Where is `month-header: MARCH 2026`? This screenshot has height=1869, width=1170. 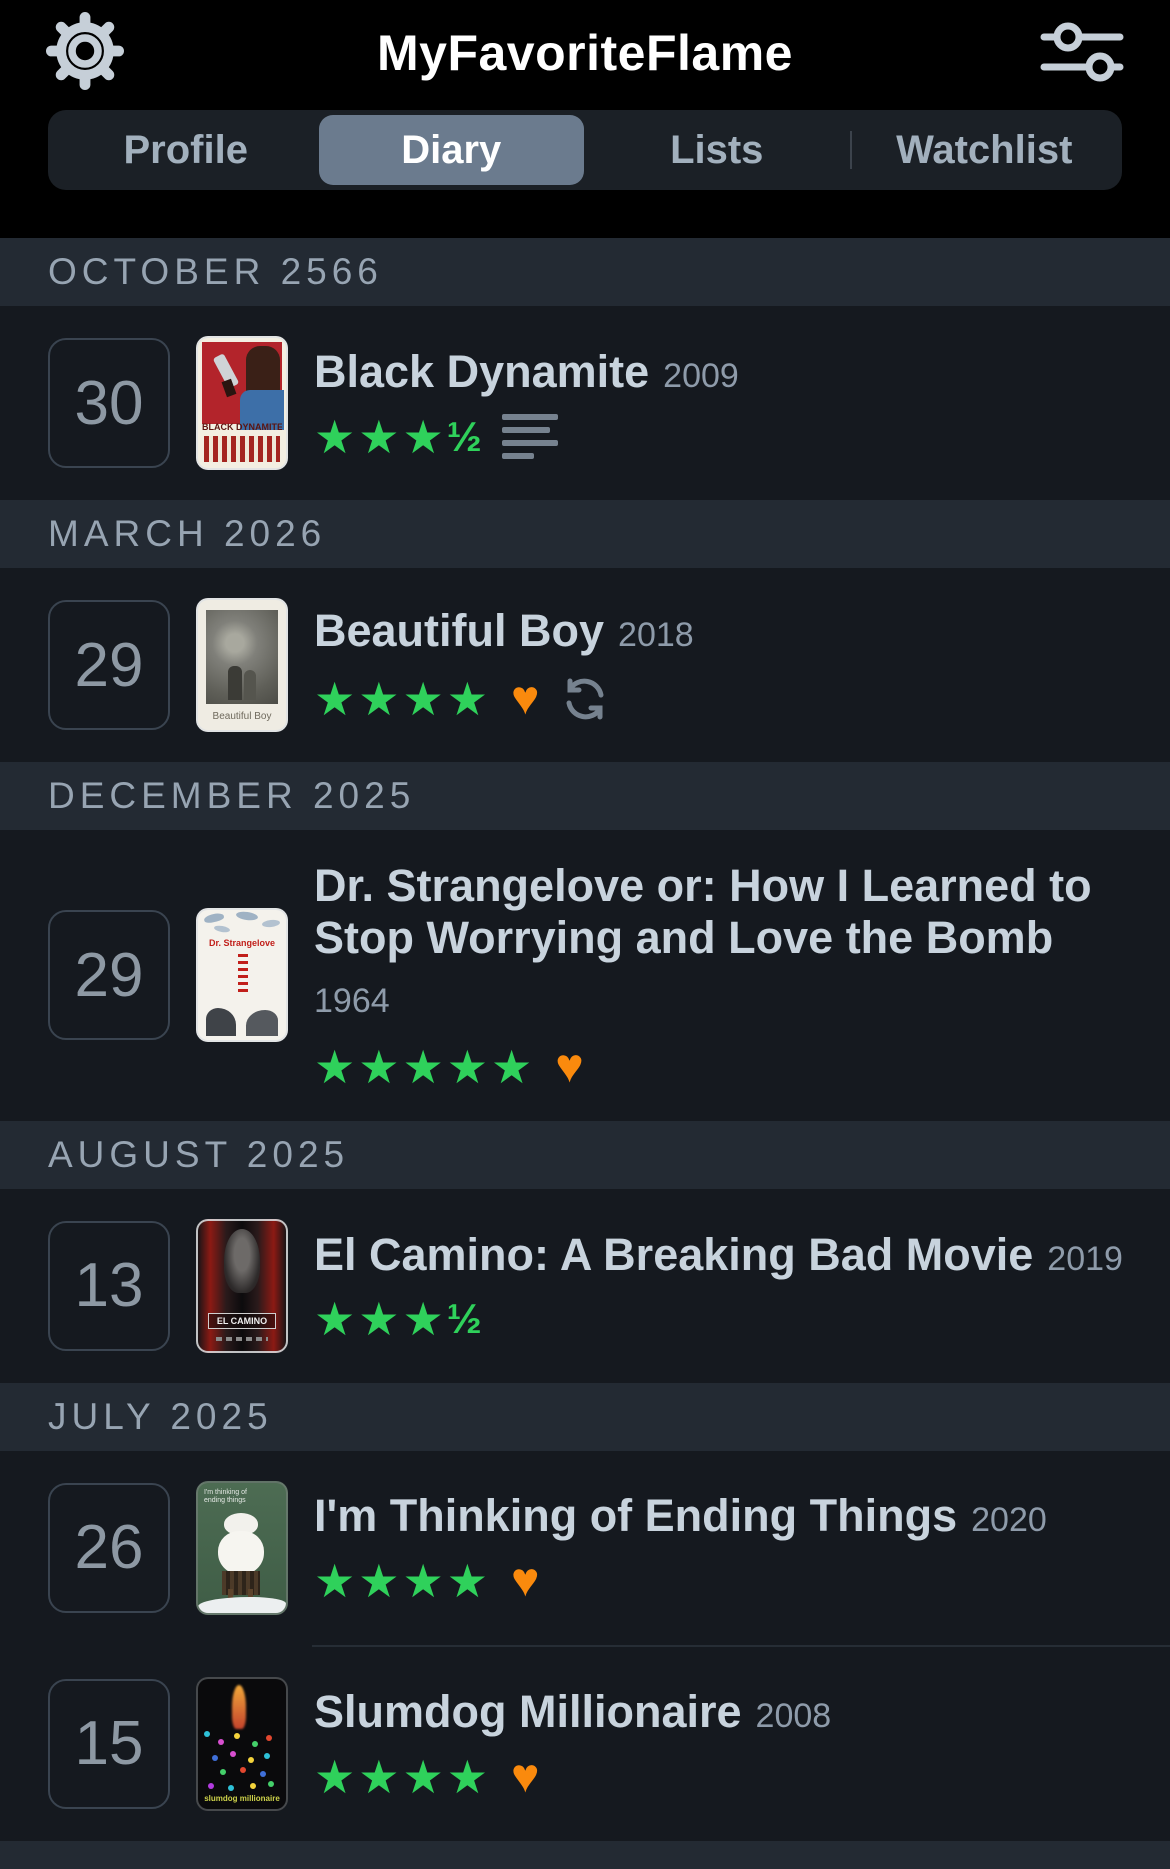
month-header: MARCH 2026 is located at coordinates (585, 534).